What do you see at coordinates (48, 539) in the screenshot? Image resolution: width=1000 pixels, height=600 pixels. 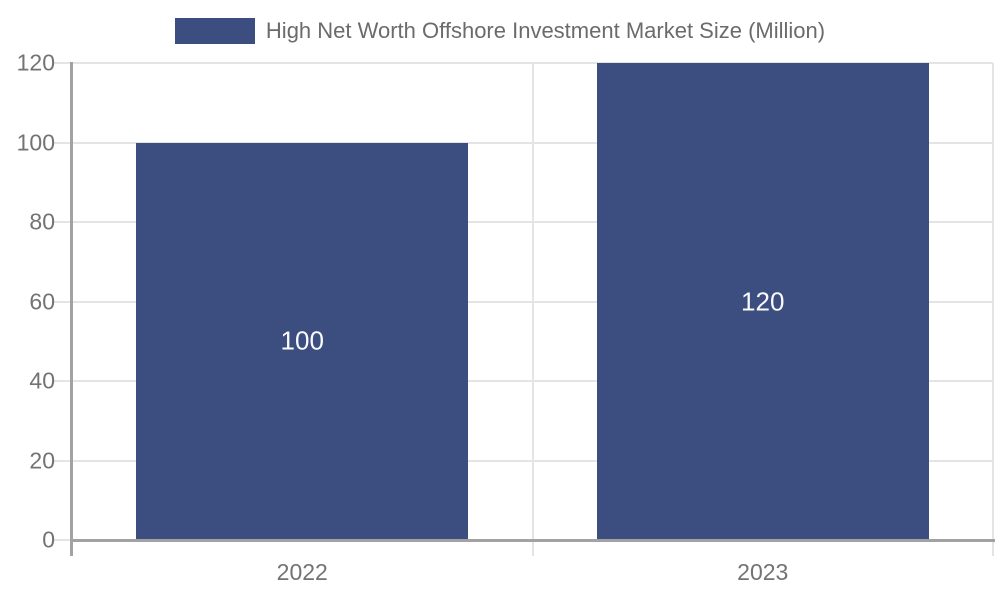 I see `y-tick-label: 0` at bounding box center [48, 539].